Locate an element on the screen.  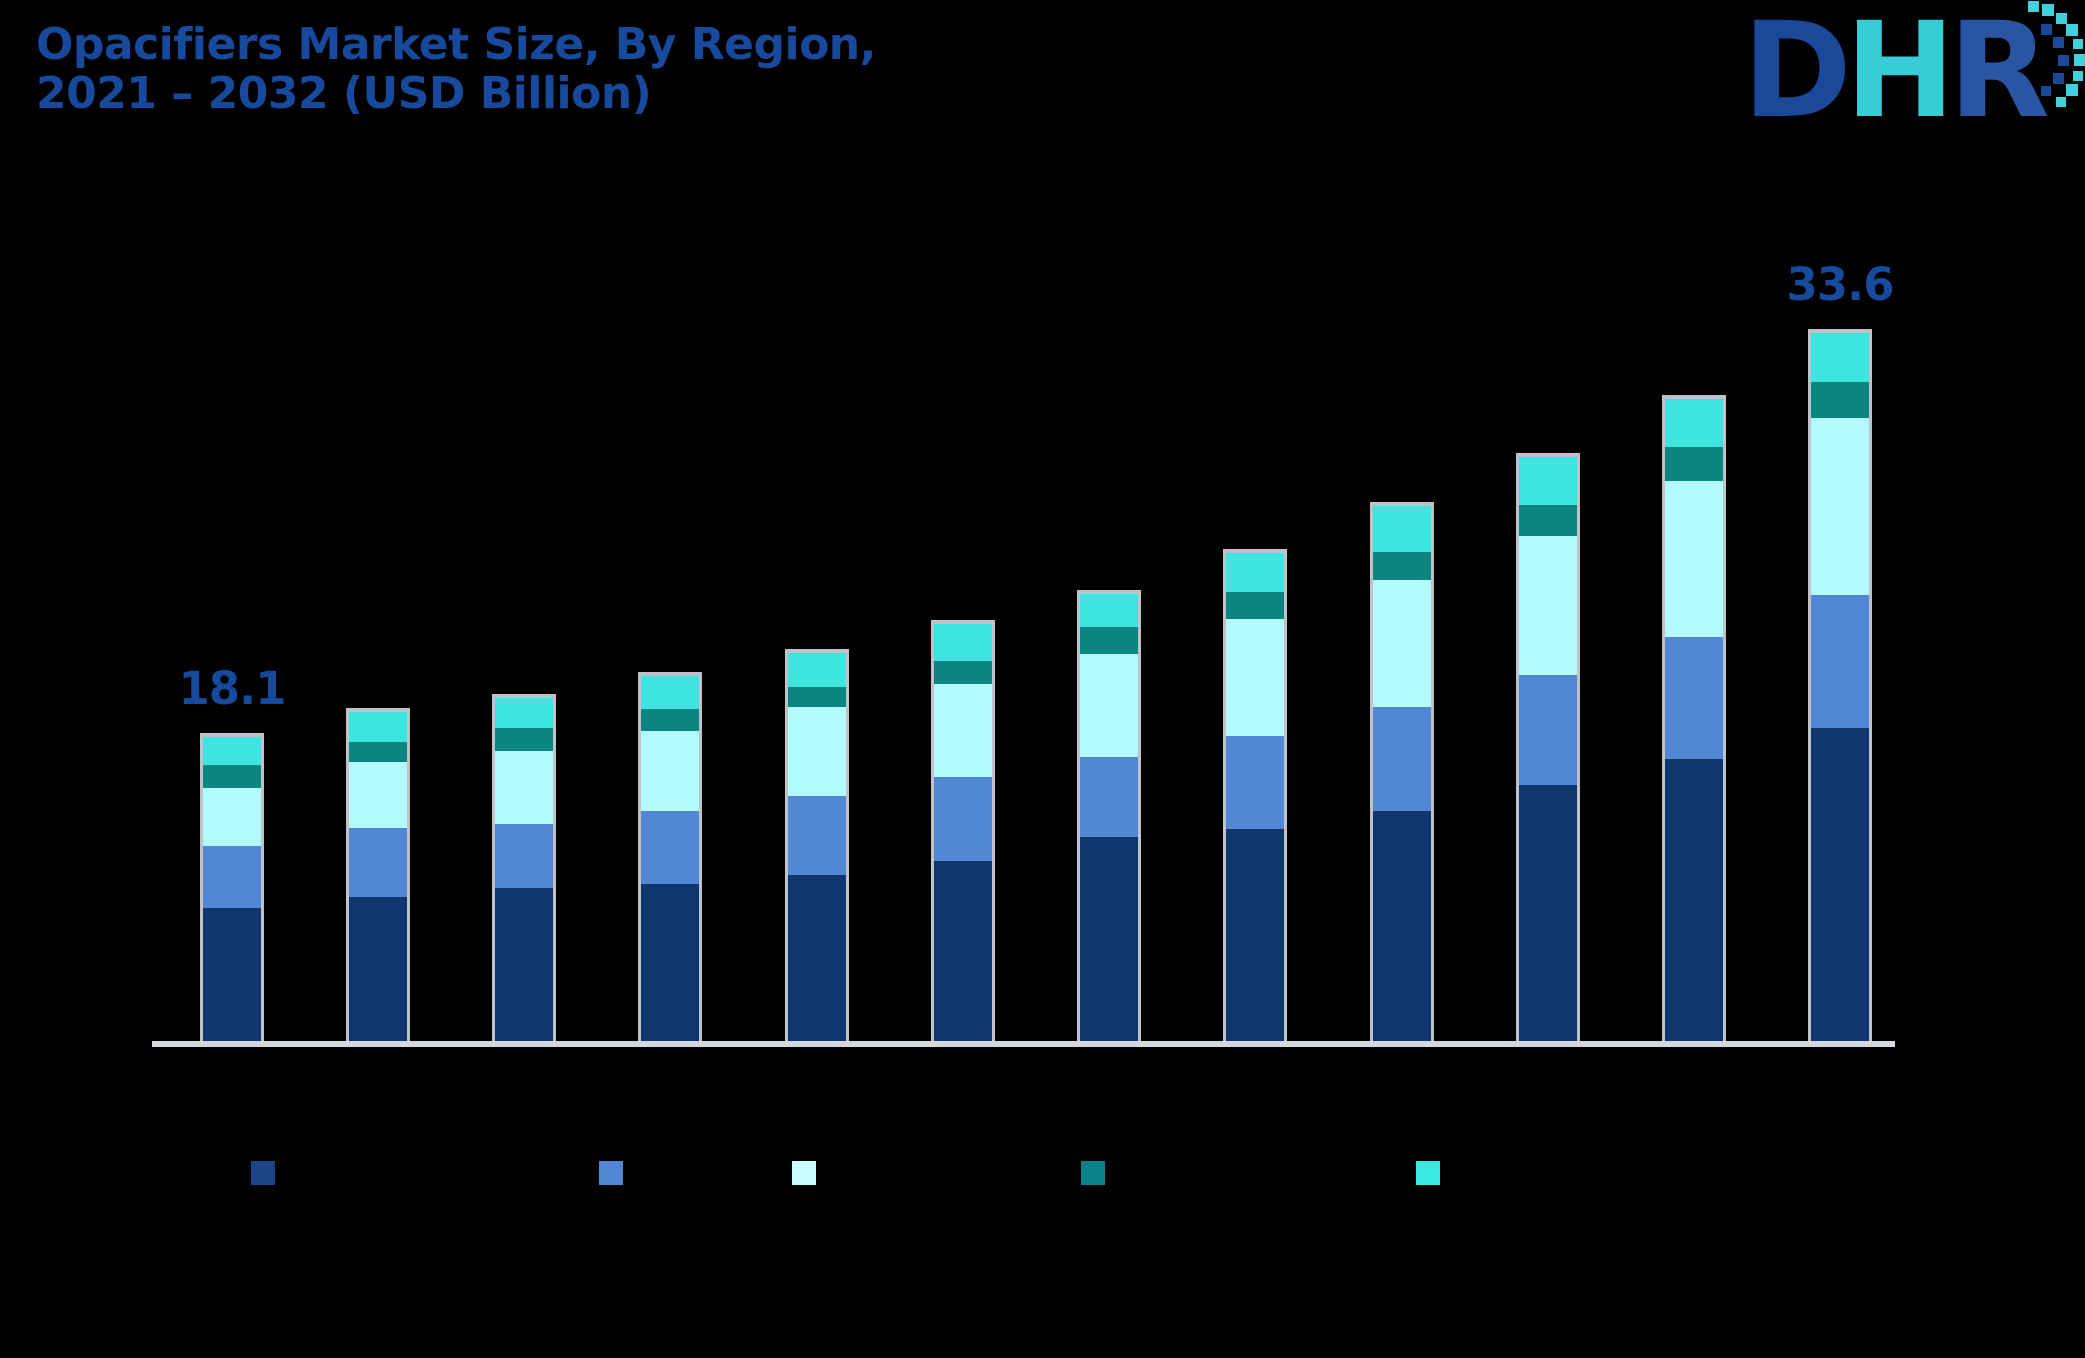
logo-letter-d: D is located at coordinates (1797, 74).